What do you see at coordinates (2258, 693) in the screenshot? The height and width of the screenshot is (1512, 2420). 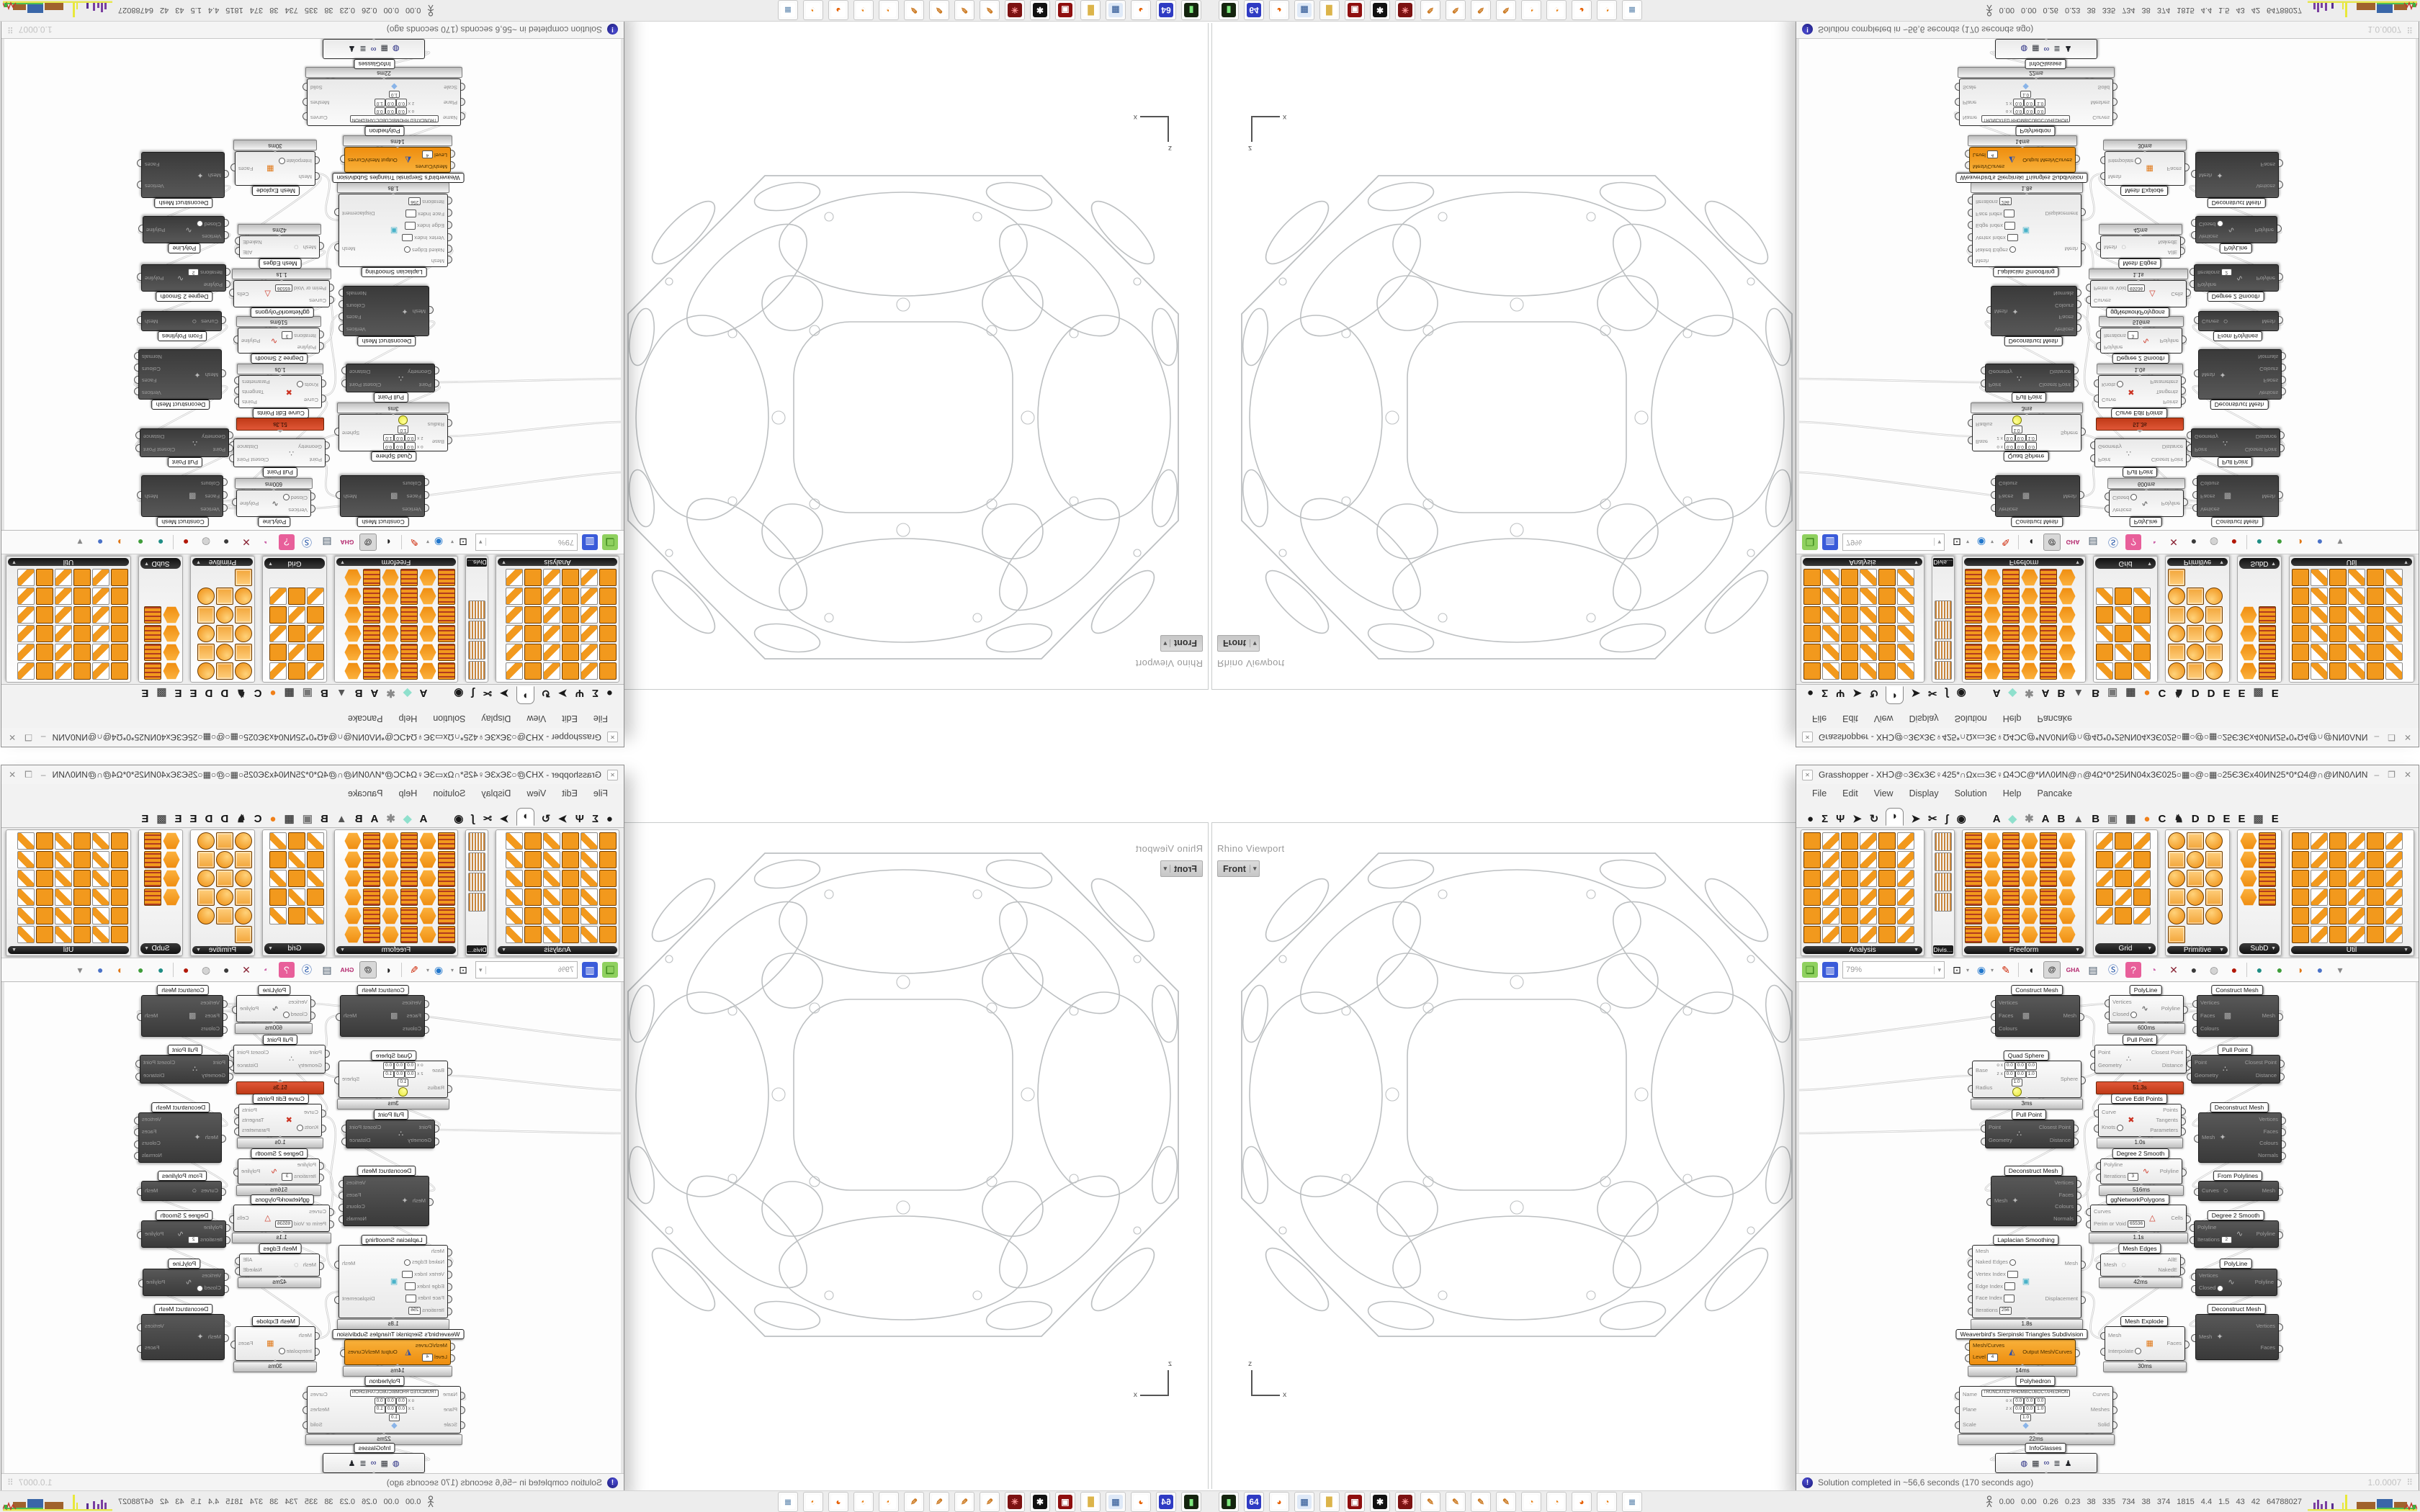 I see `gh-tab-icon: ▩` at bounding box center [2258, 693].